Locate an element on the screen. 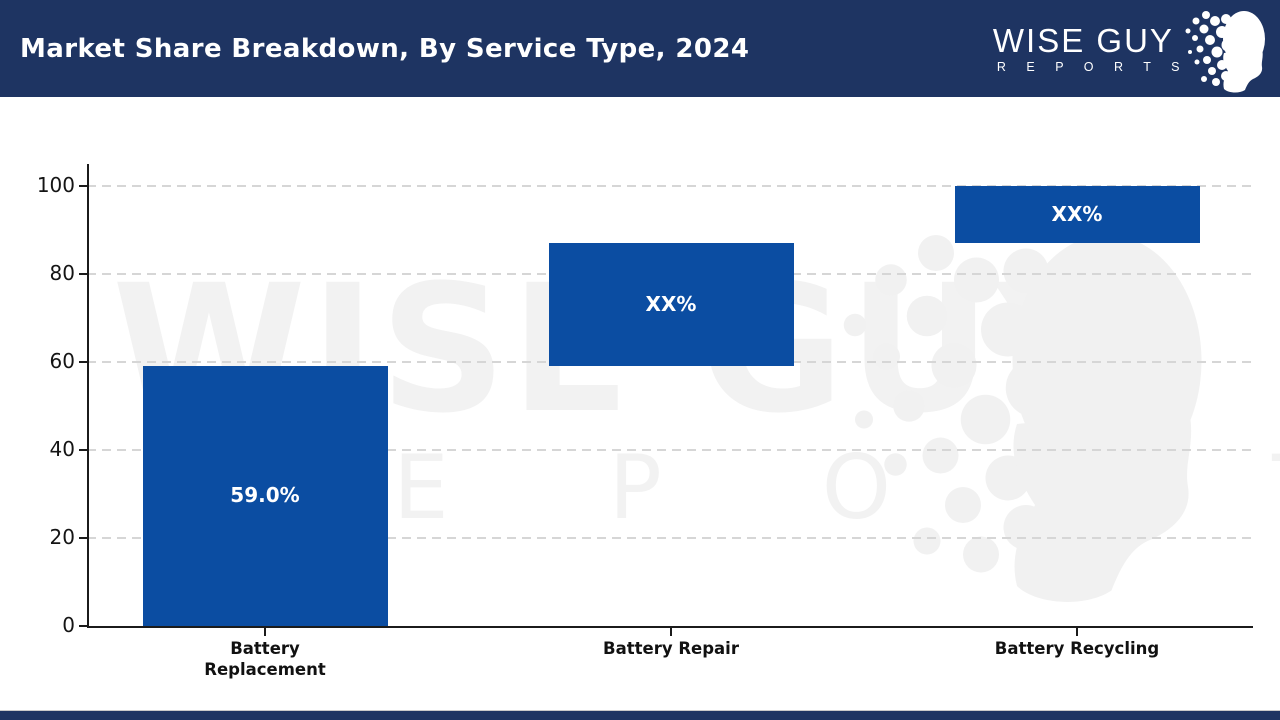 This screenshot has width=1280, height=720. y-tick-label: 40 is located at coordinates (62, 449).